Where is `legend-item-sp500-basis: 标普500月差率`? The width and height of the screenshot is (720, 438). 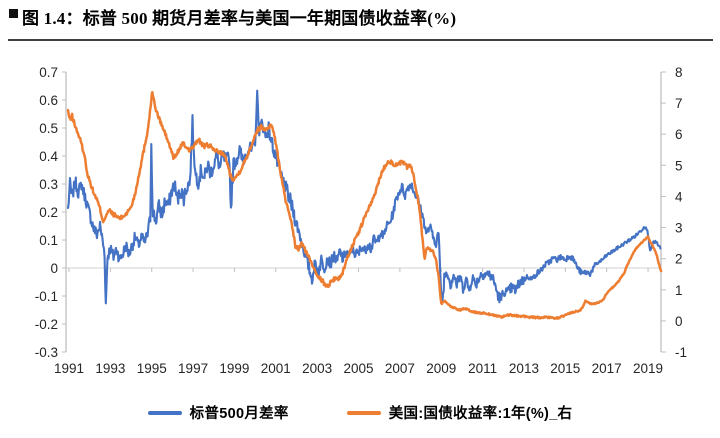 legend-item-sp500-basis: 标普500月差率 is located at coordinates (218, 412).